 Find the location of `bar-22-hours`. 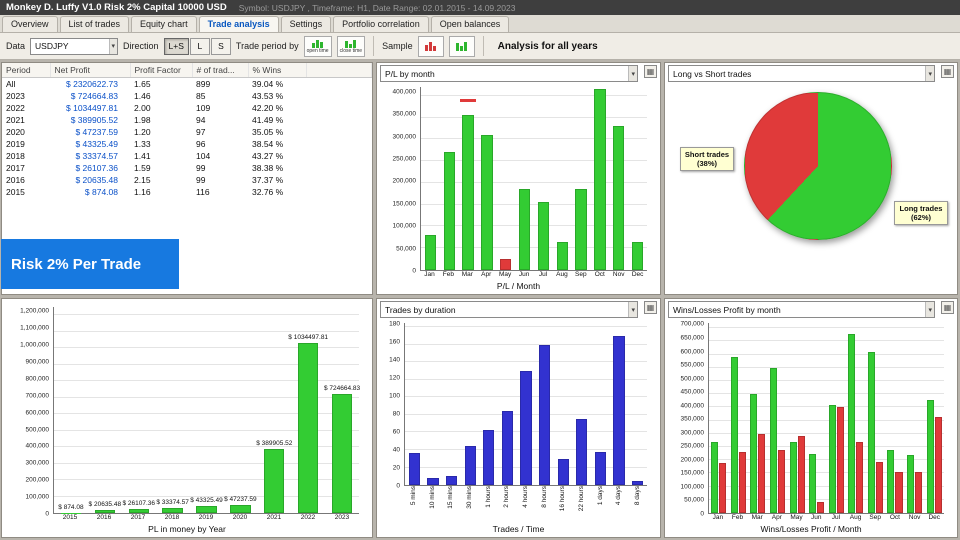

bar-22-hours is located at coordinates (582, 452).